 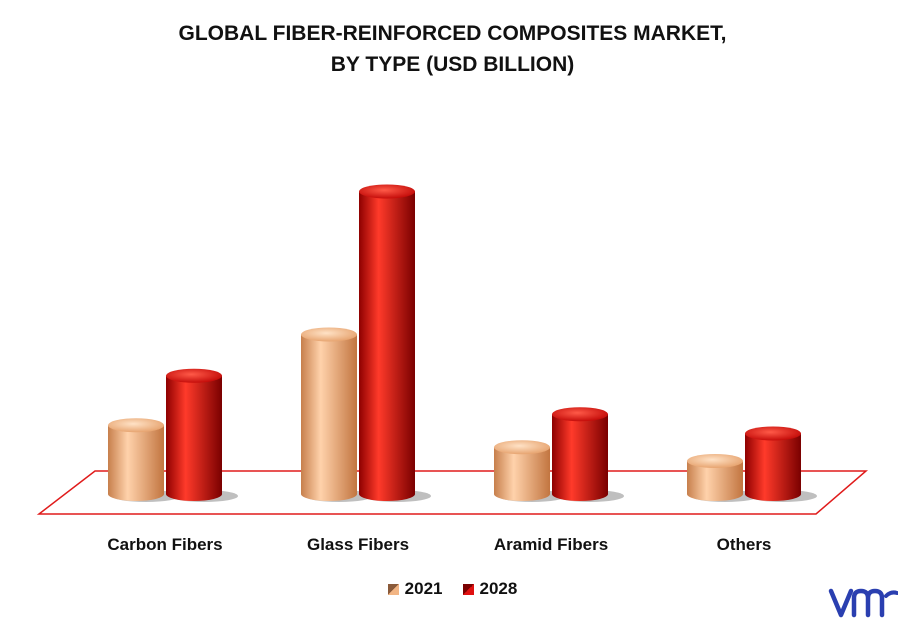 I want to click on bar-2028-carbon-fibers, so click(x=202, y=435).